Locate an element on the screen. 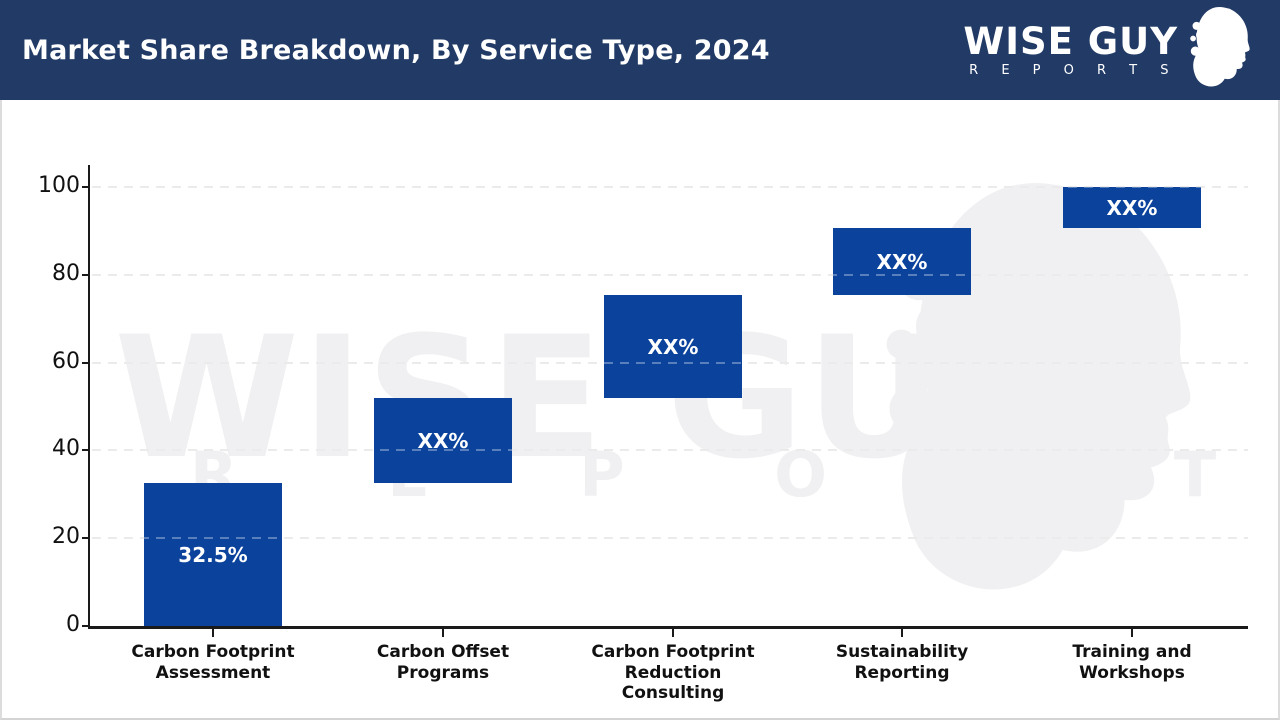  y-tick-label: 40 is located at coordinates (66, 449).